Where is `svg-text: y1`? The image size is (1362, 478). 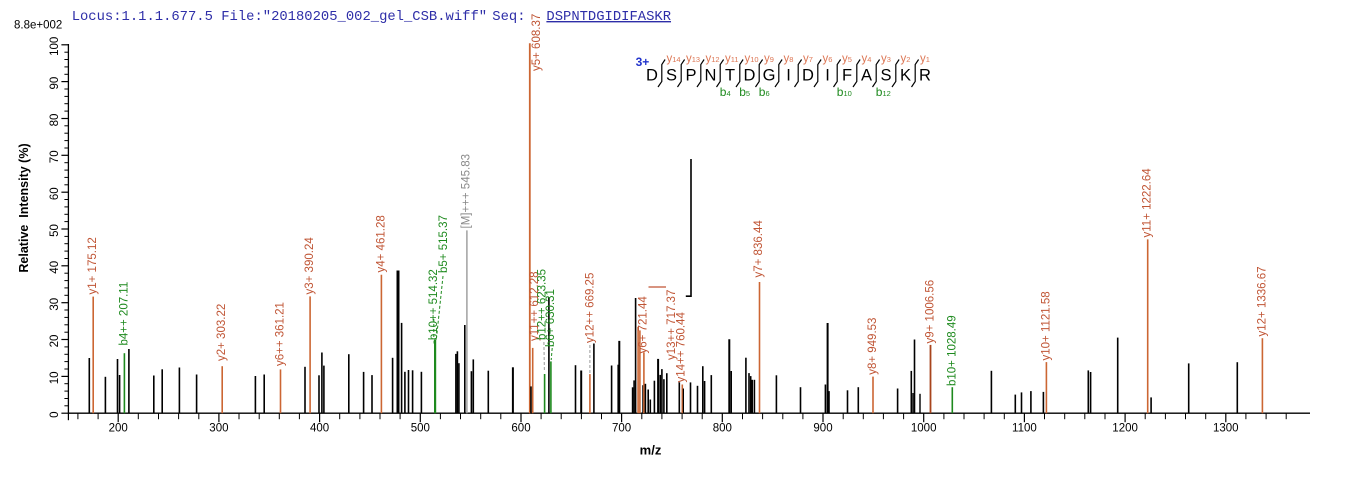
svg-text: y1 is located at coordinates (925, 59).